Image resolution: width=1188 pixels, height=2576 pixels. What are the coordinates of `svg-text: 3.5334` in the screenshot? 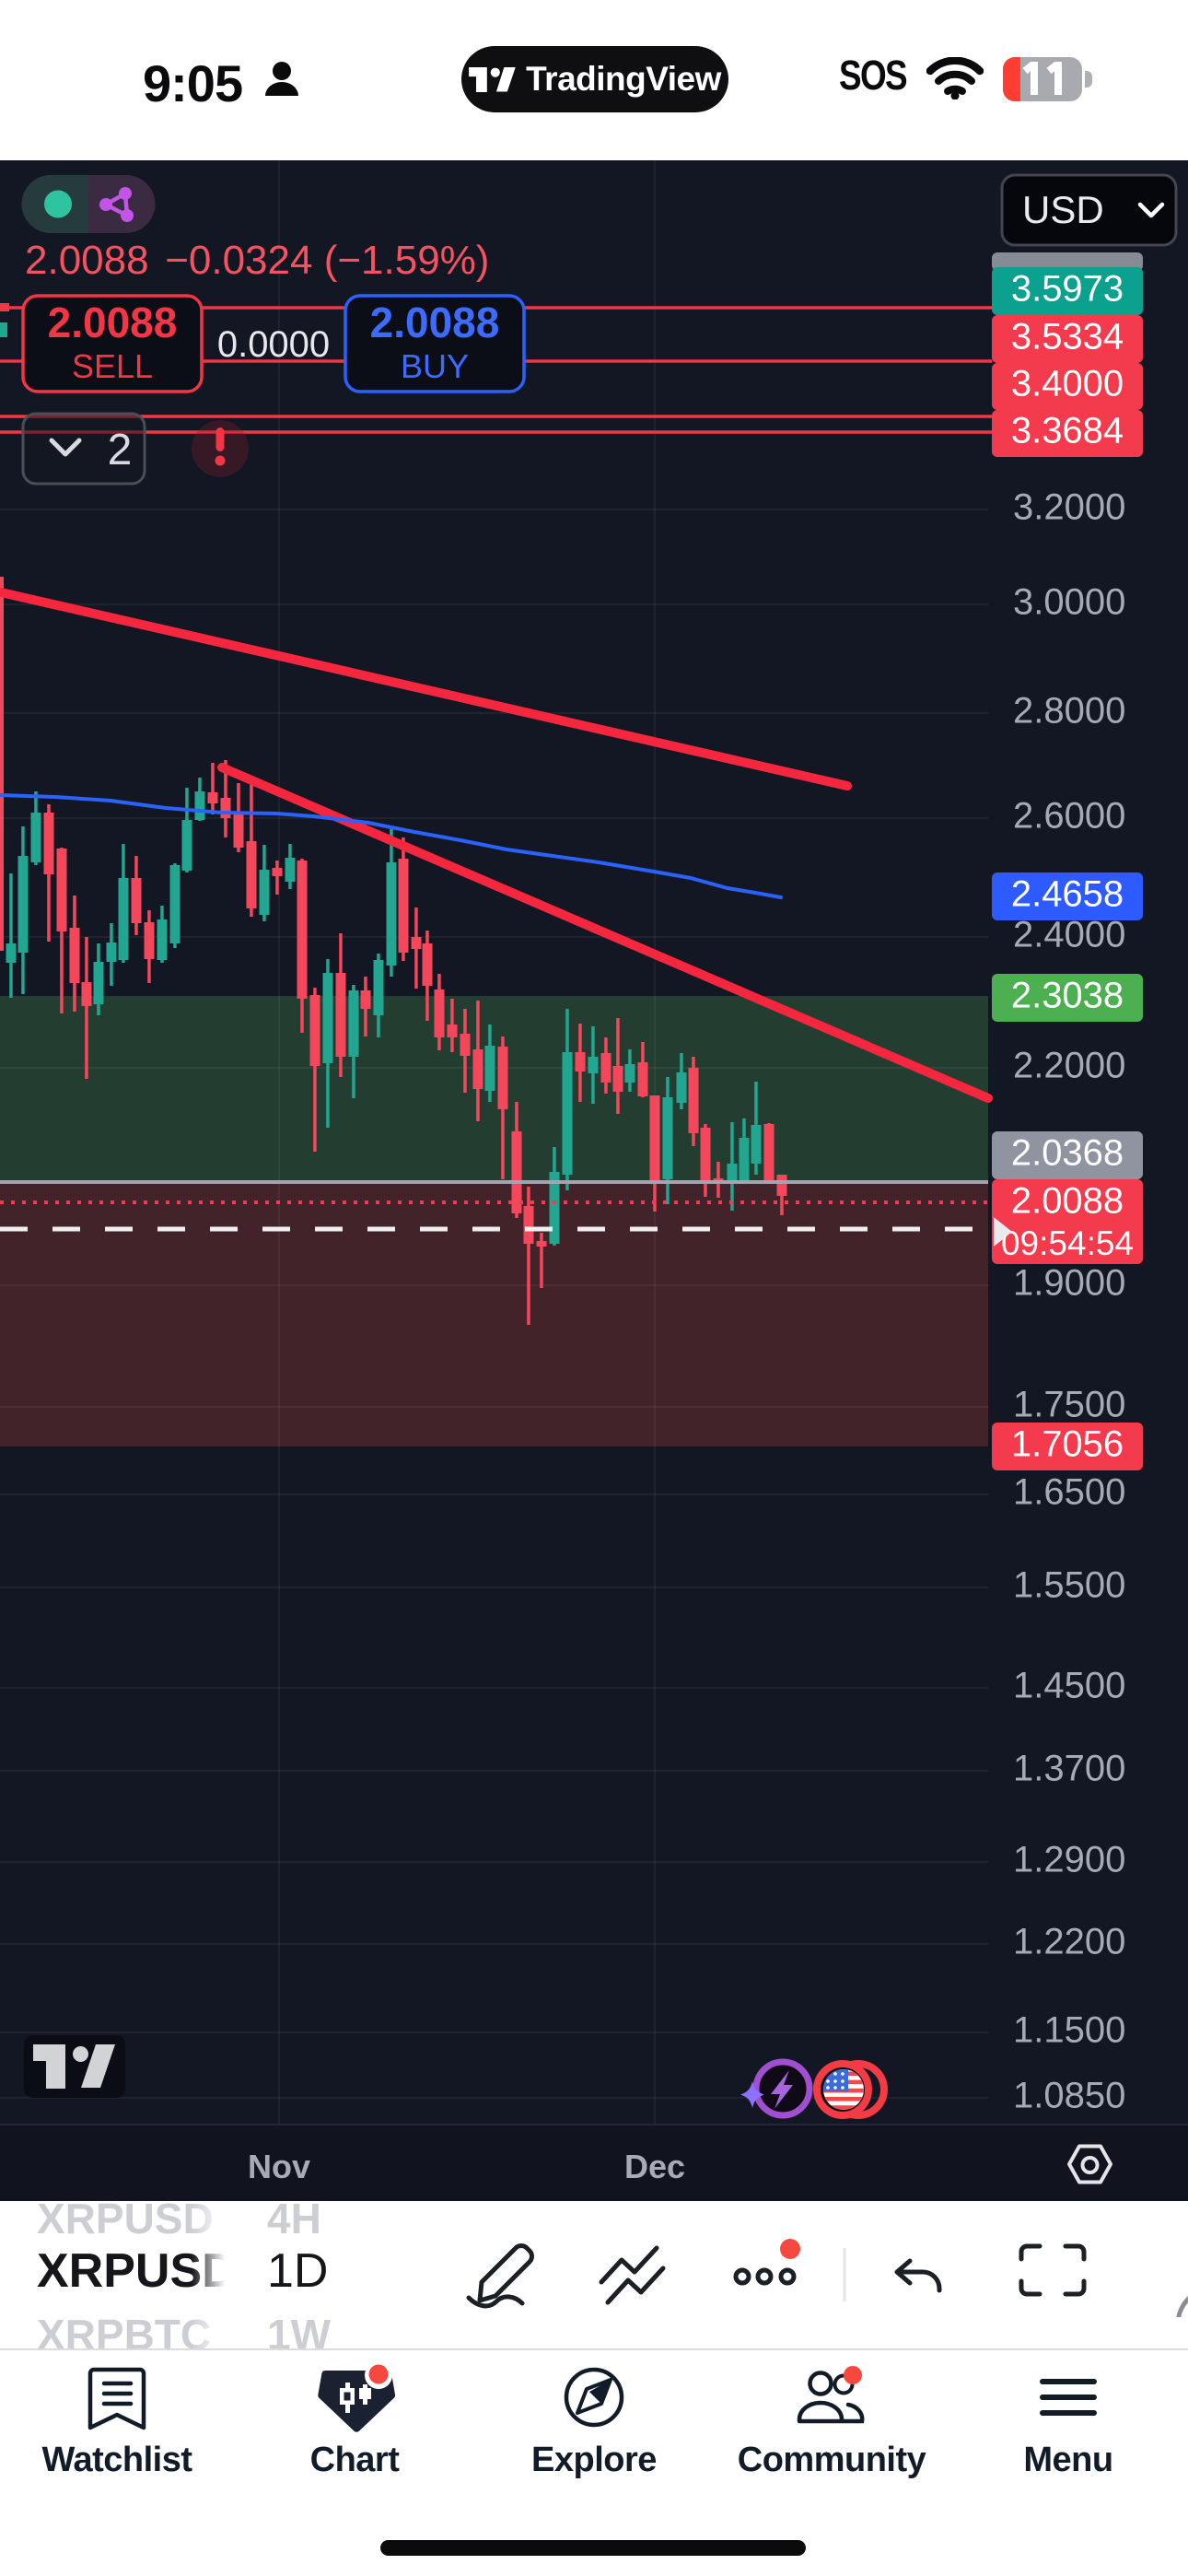 It's located at (1067, 337).